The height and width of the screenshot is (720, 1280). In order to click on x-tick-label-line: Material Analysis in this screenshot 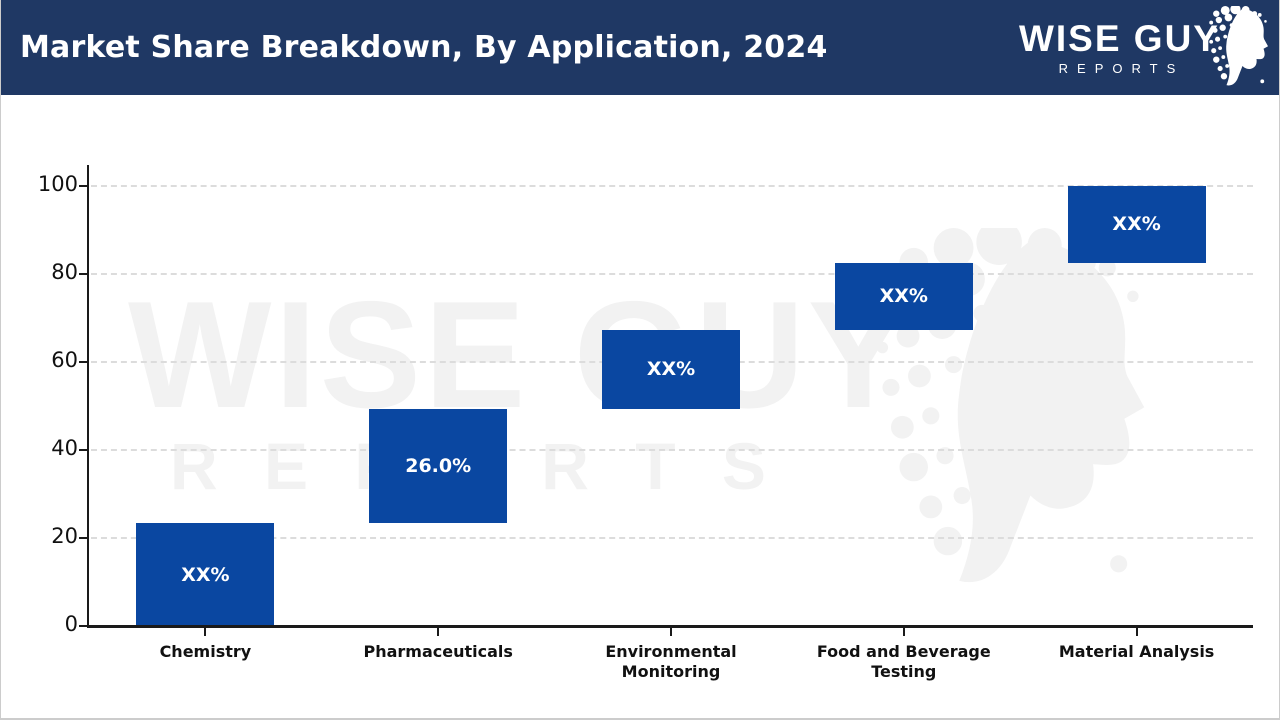, I will do `click(1136, 651)`.